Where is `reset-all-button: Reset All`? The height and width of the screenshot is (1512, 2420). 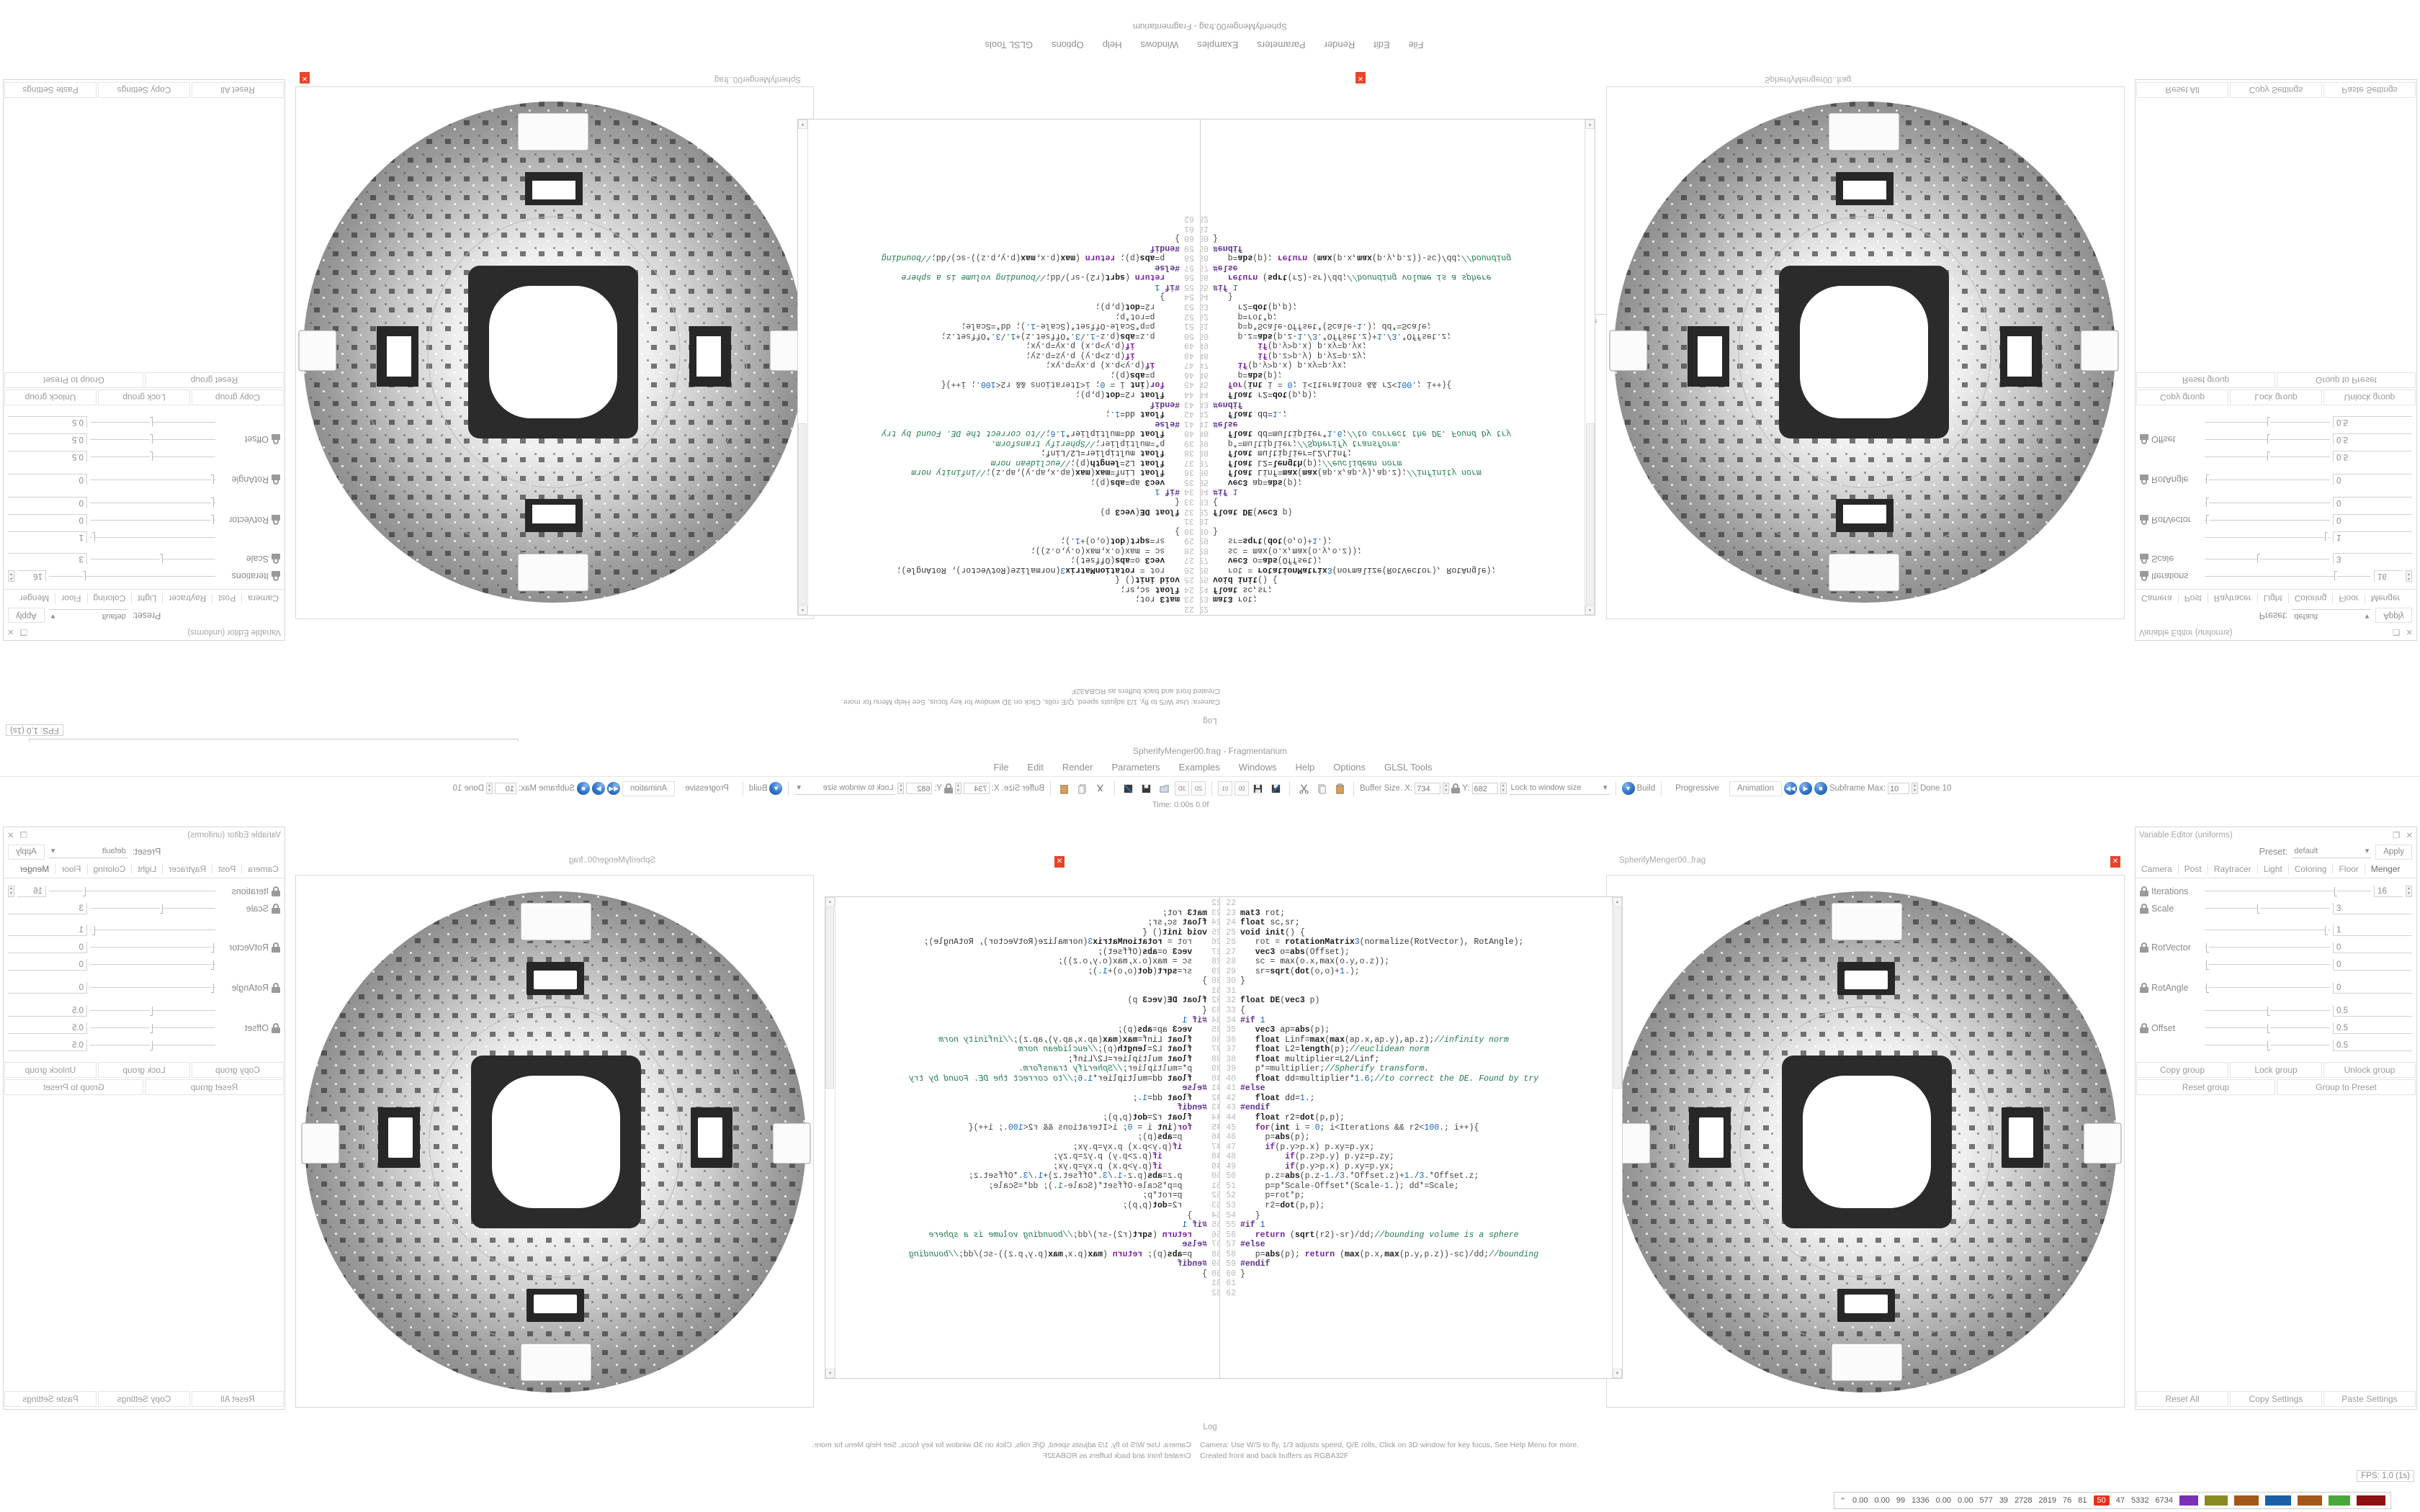
reset-all-button: Reset All is located at coordinates (2182, 1399).